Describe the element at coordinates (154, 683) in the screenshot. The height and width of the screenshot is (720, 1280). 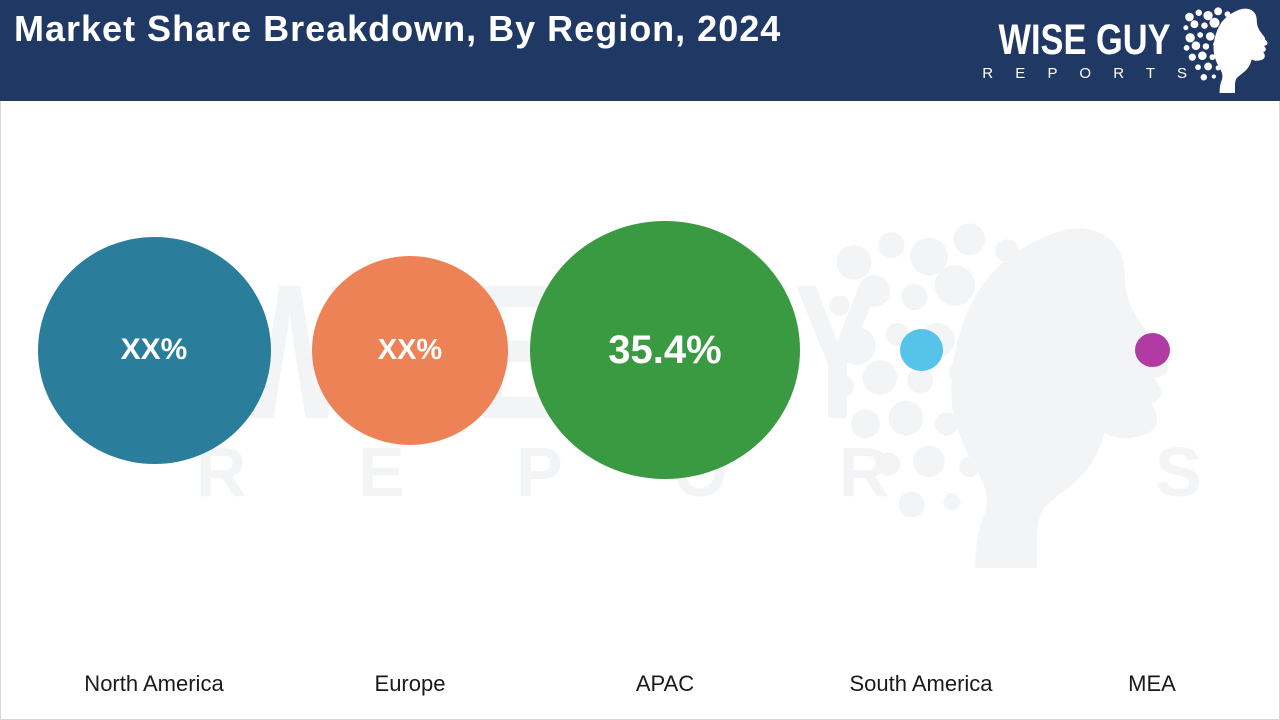
I see `region-label-north-america: North America` at that location.